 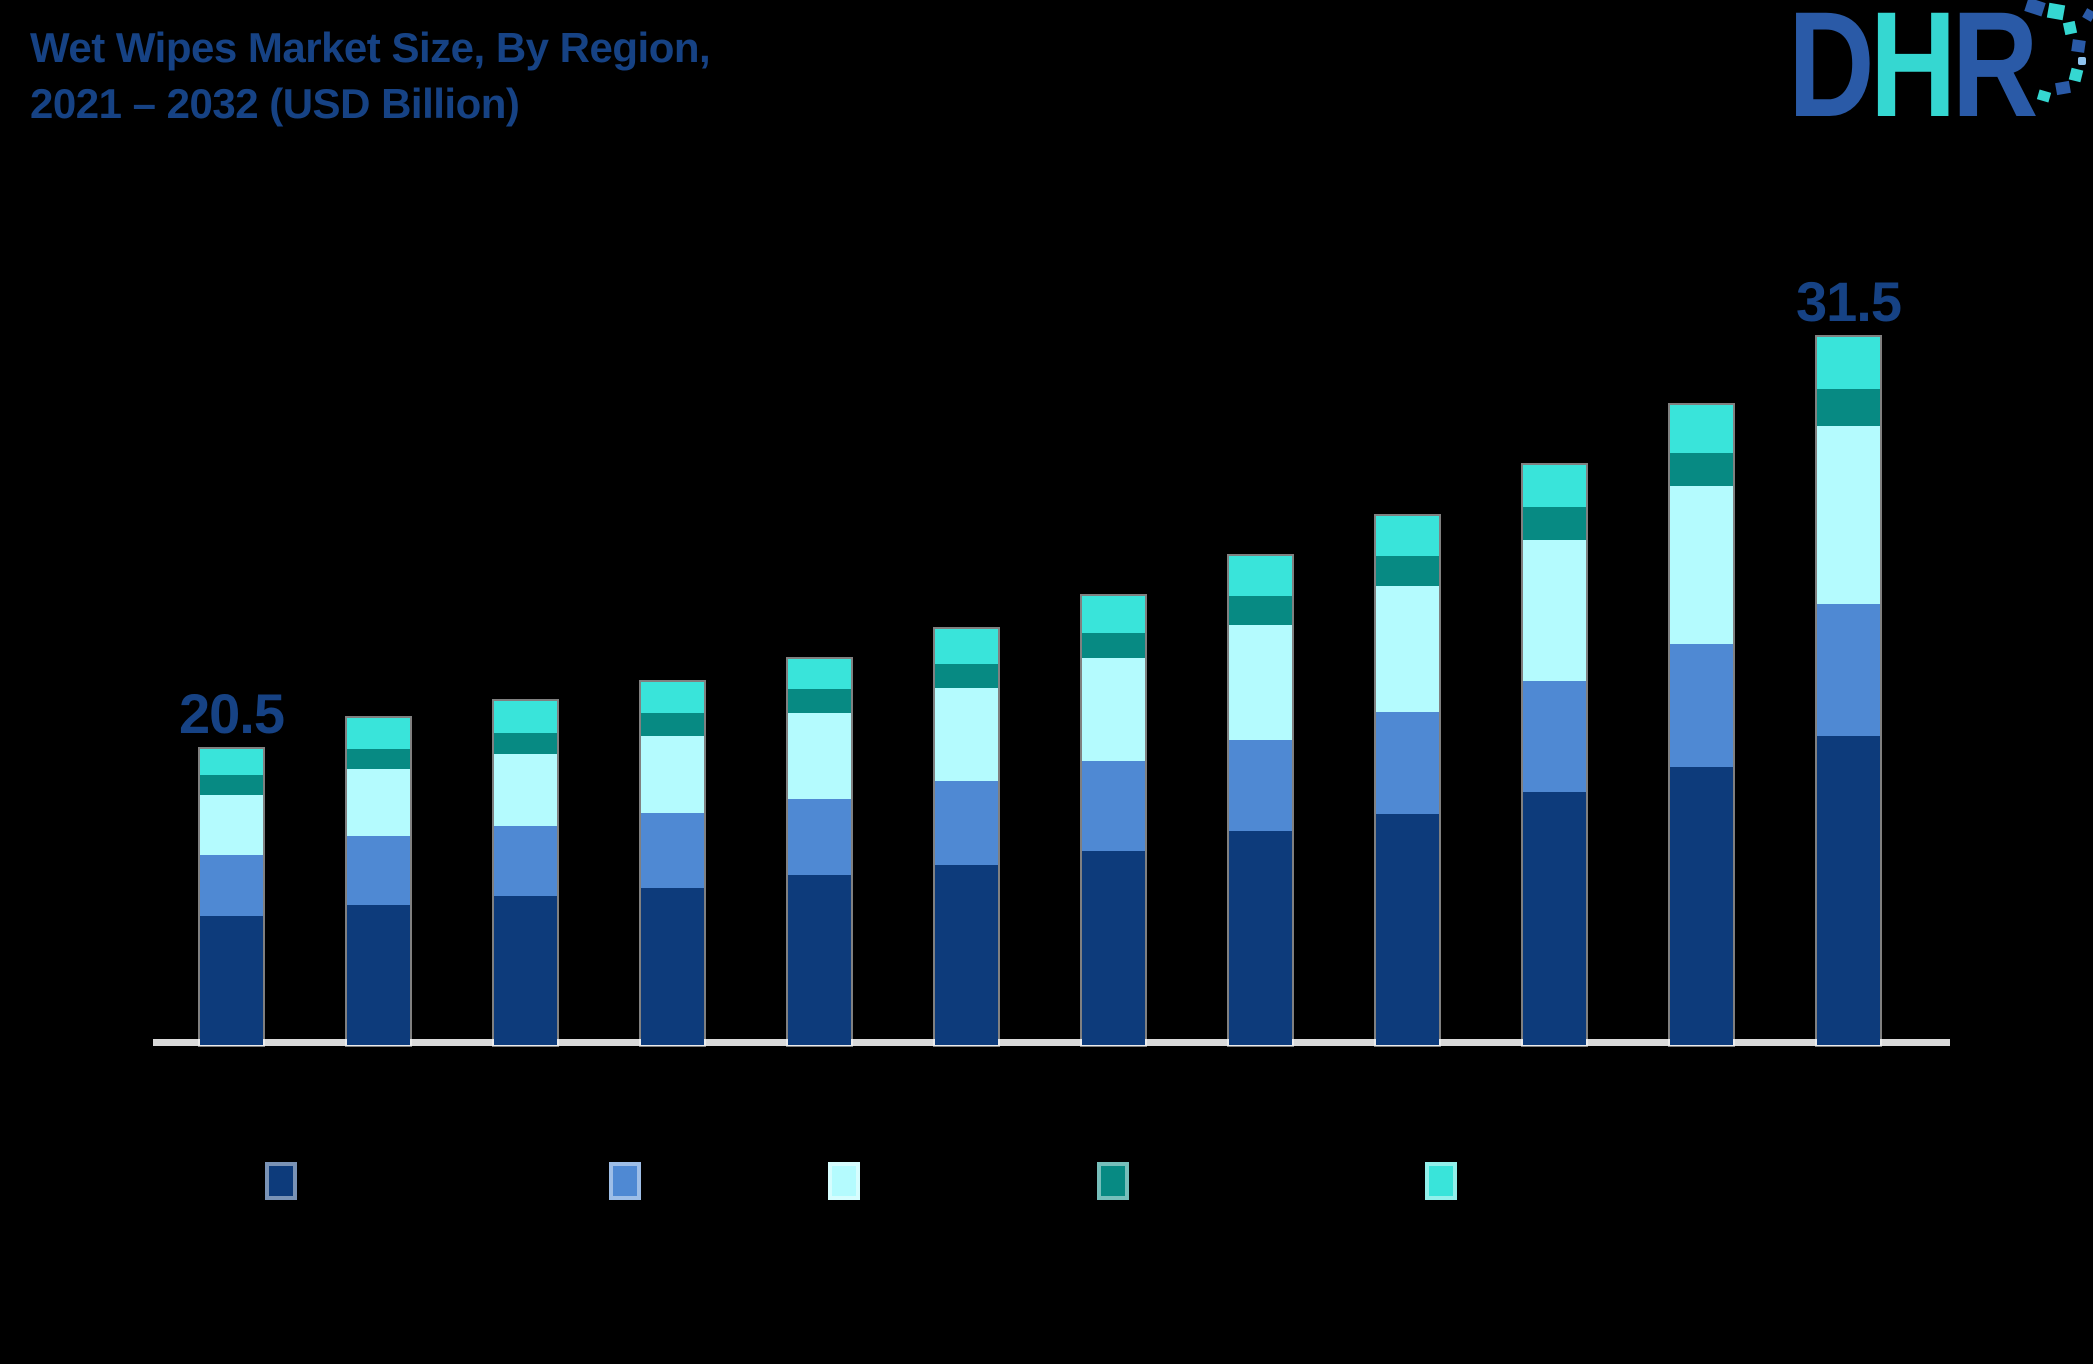 I want to click on bar-2026, so click(x=966, y=837).